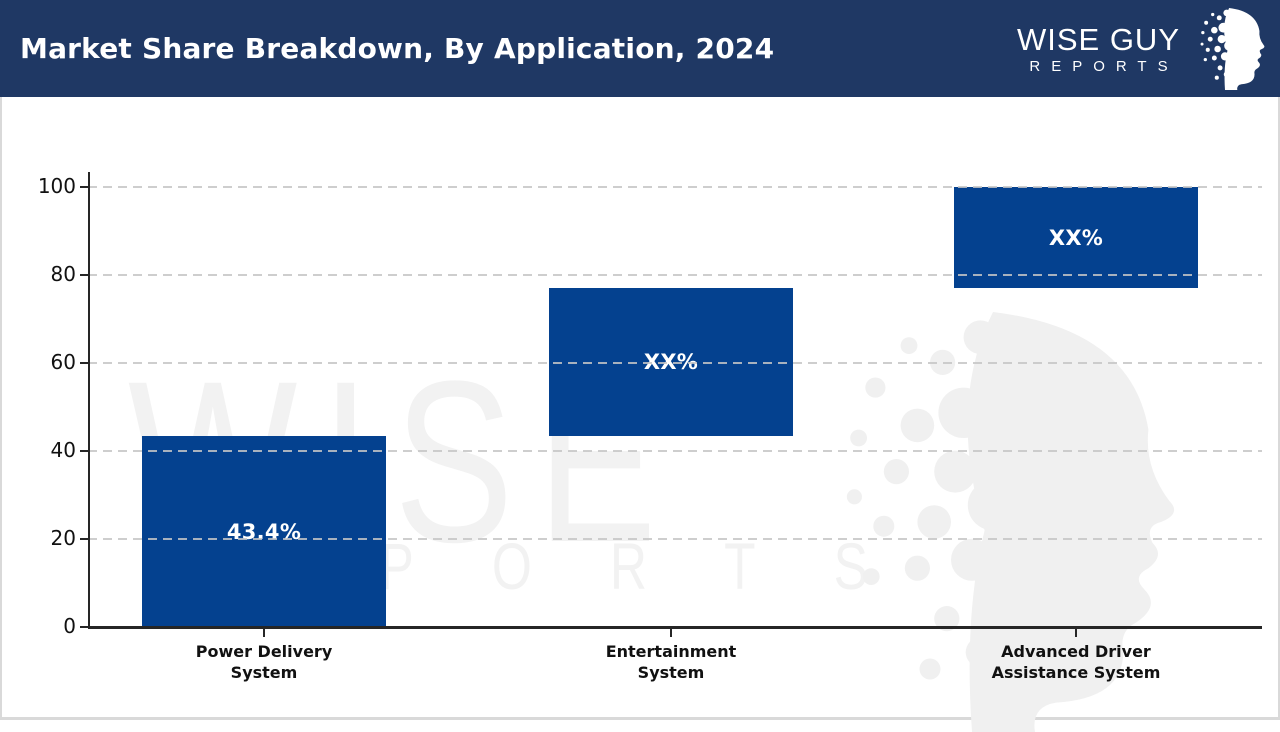 The image size is (1280, 732). What do you see at coordinates (69, 626) in the screenshot?
I see `y-tick-label-0: 0` at bounding box center [69, 626].